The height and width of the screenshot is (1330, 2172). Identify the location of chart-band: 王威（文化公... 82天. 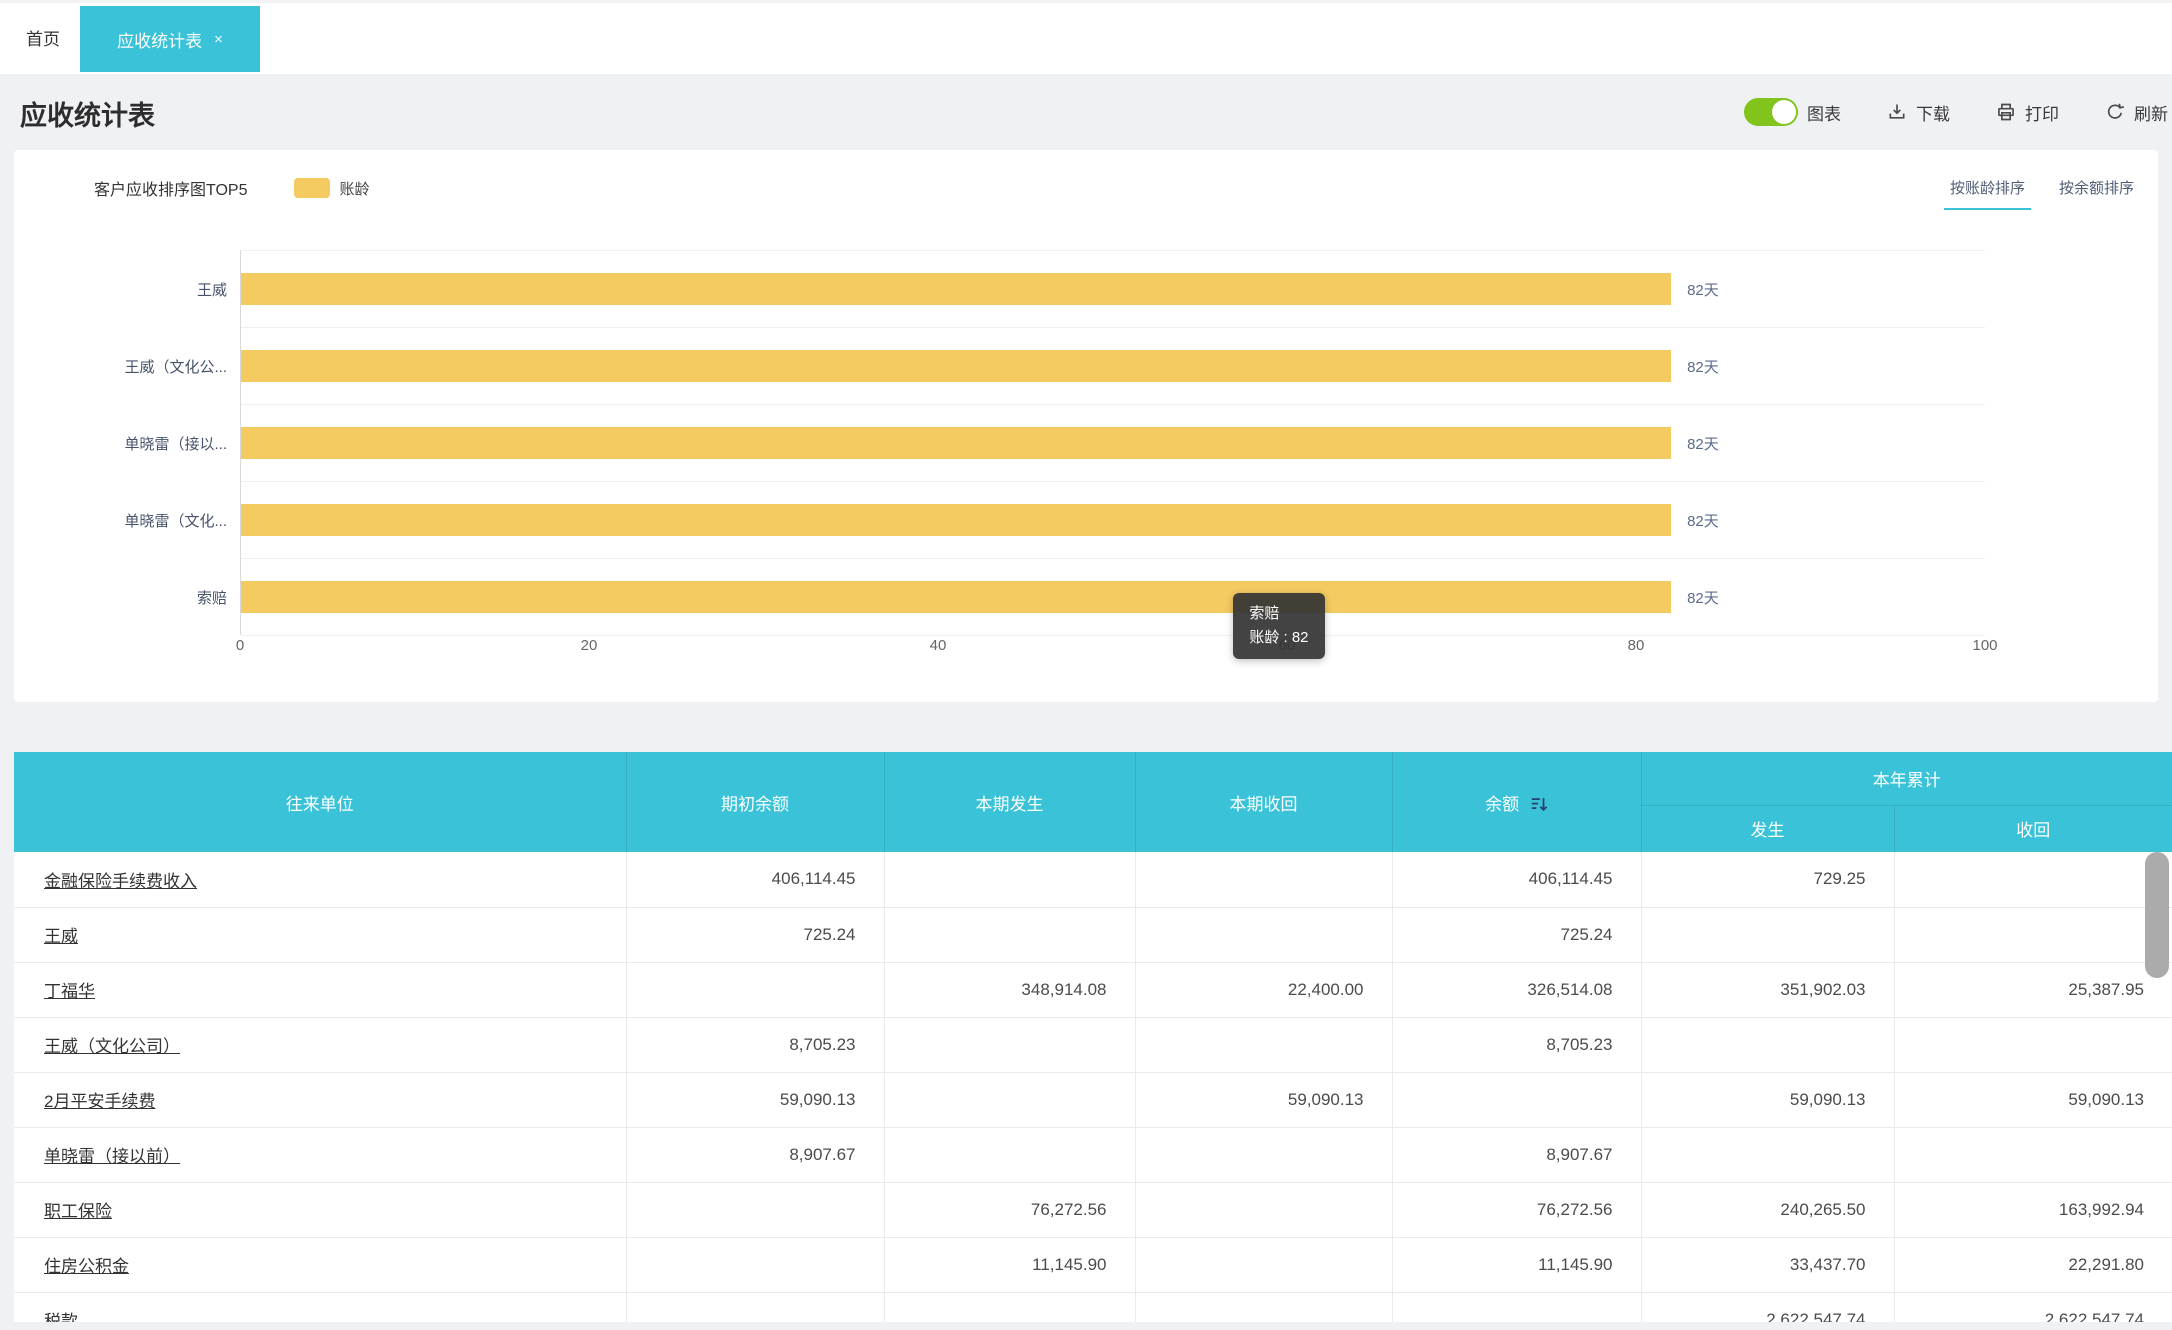
(1054, 366).